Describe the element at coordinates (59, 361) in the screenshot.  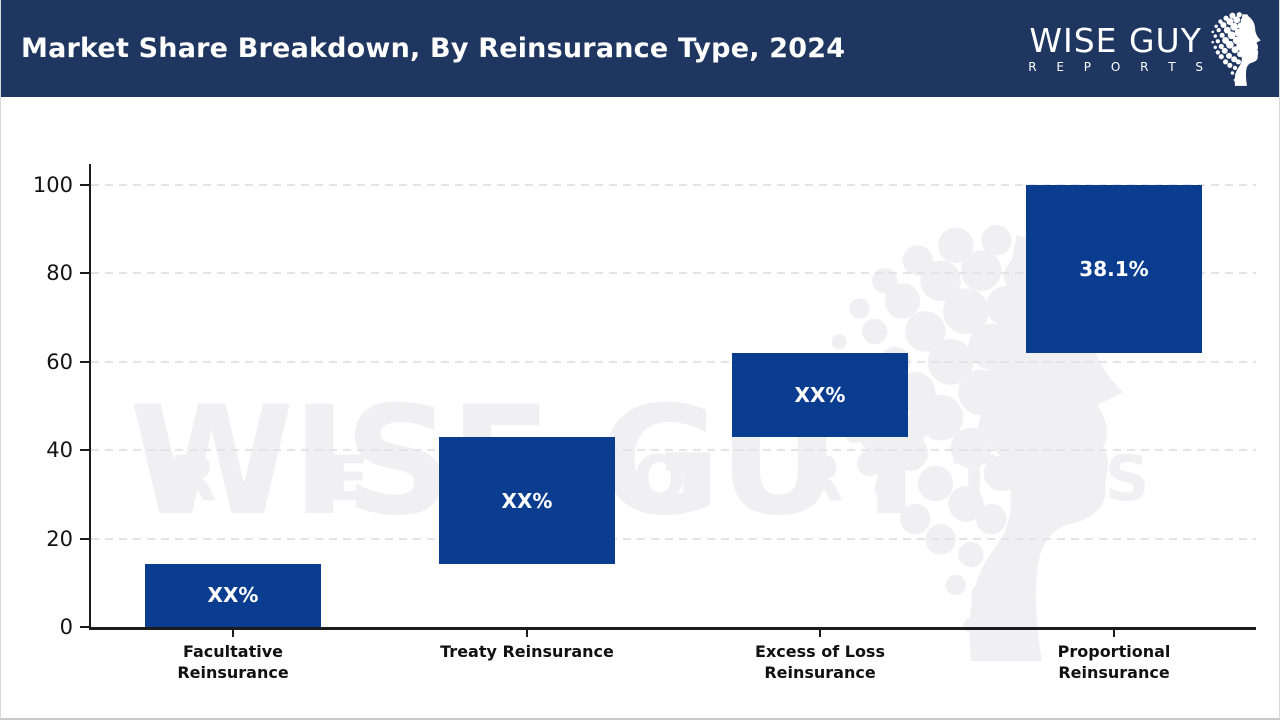
I see `y-axis-tick-label: 60` at that location.